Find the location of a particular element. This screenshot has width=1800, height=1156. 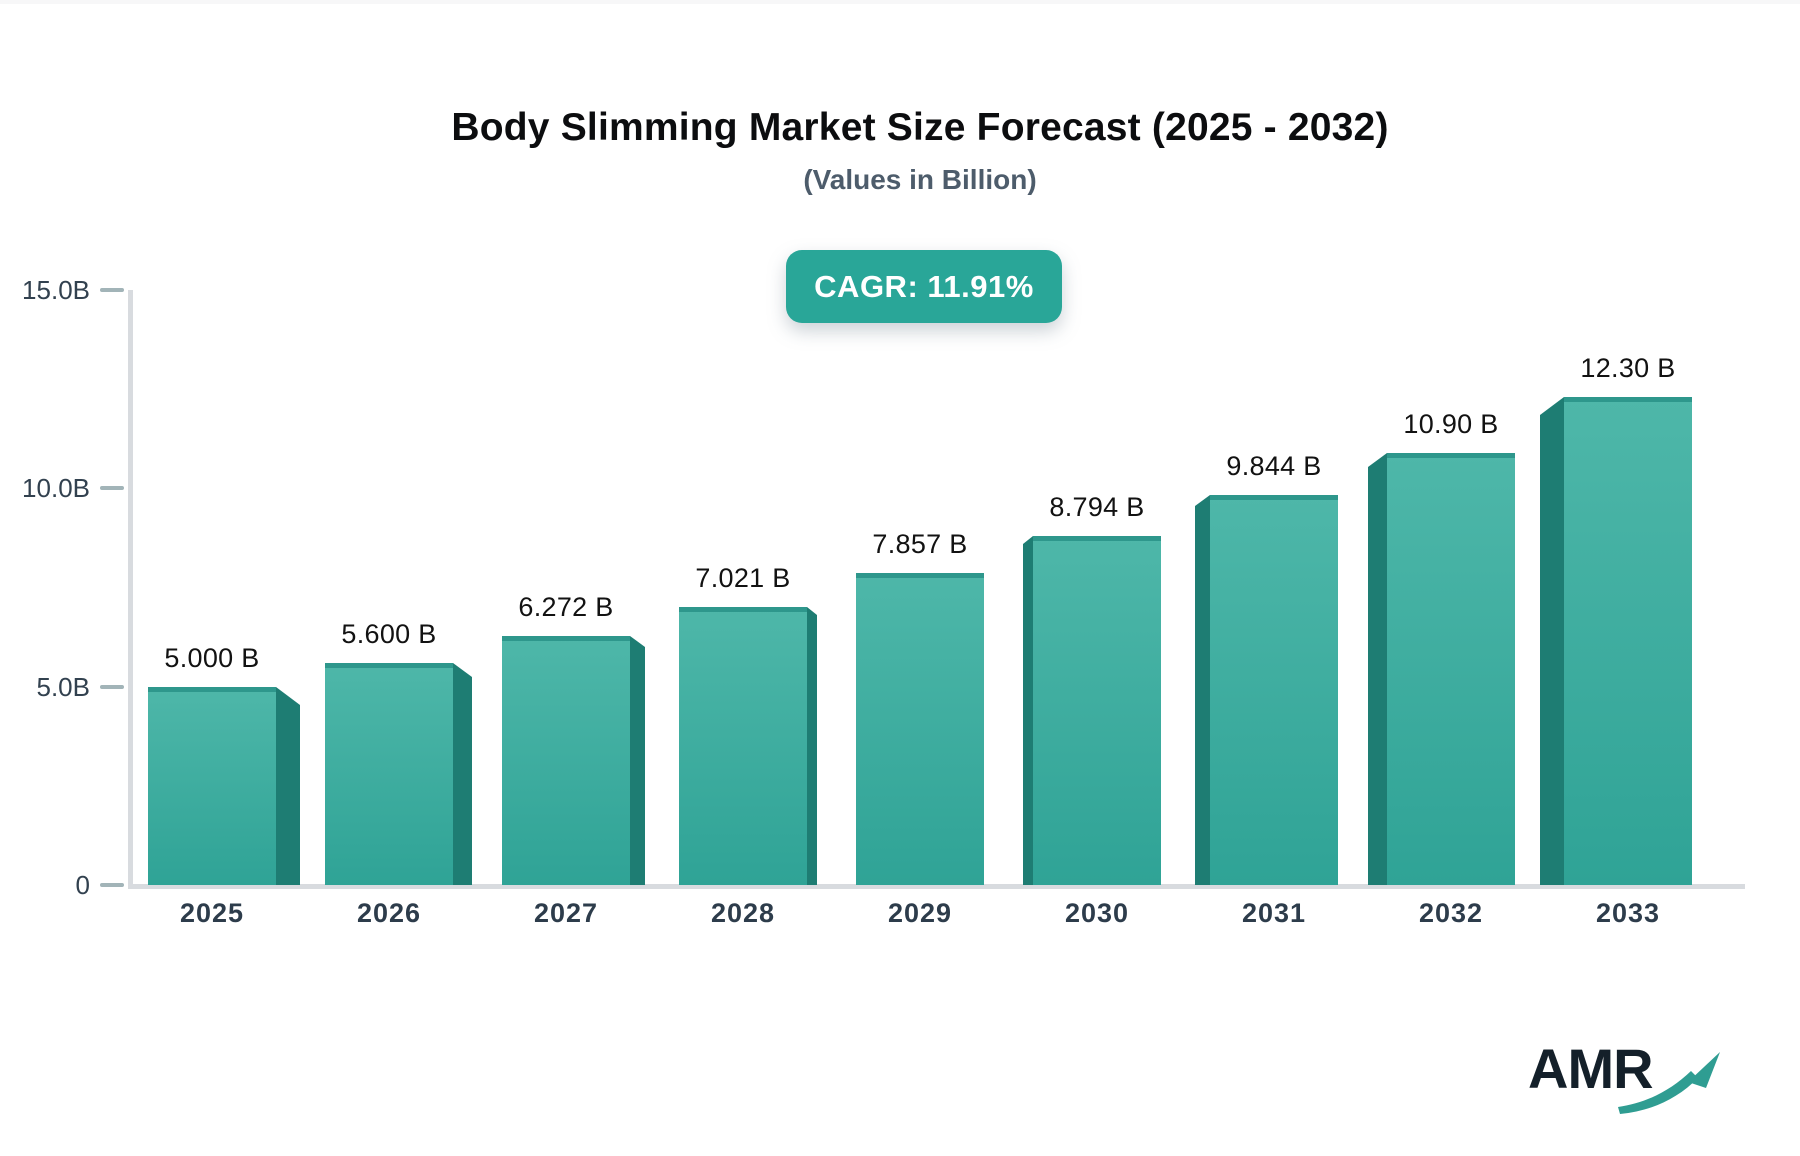

y-axis-line is located at coordinates (130, 589).